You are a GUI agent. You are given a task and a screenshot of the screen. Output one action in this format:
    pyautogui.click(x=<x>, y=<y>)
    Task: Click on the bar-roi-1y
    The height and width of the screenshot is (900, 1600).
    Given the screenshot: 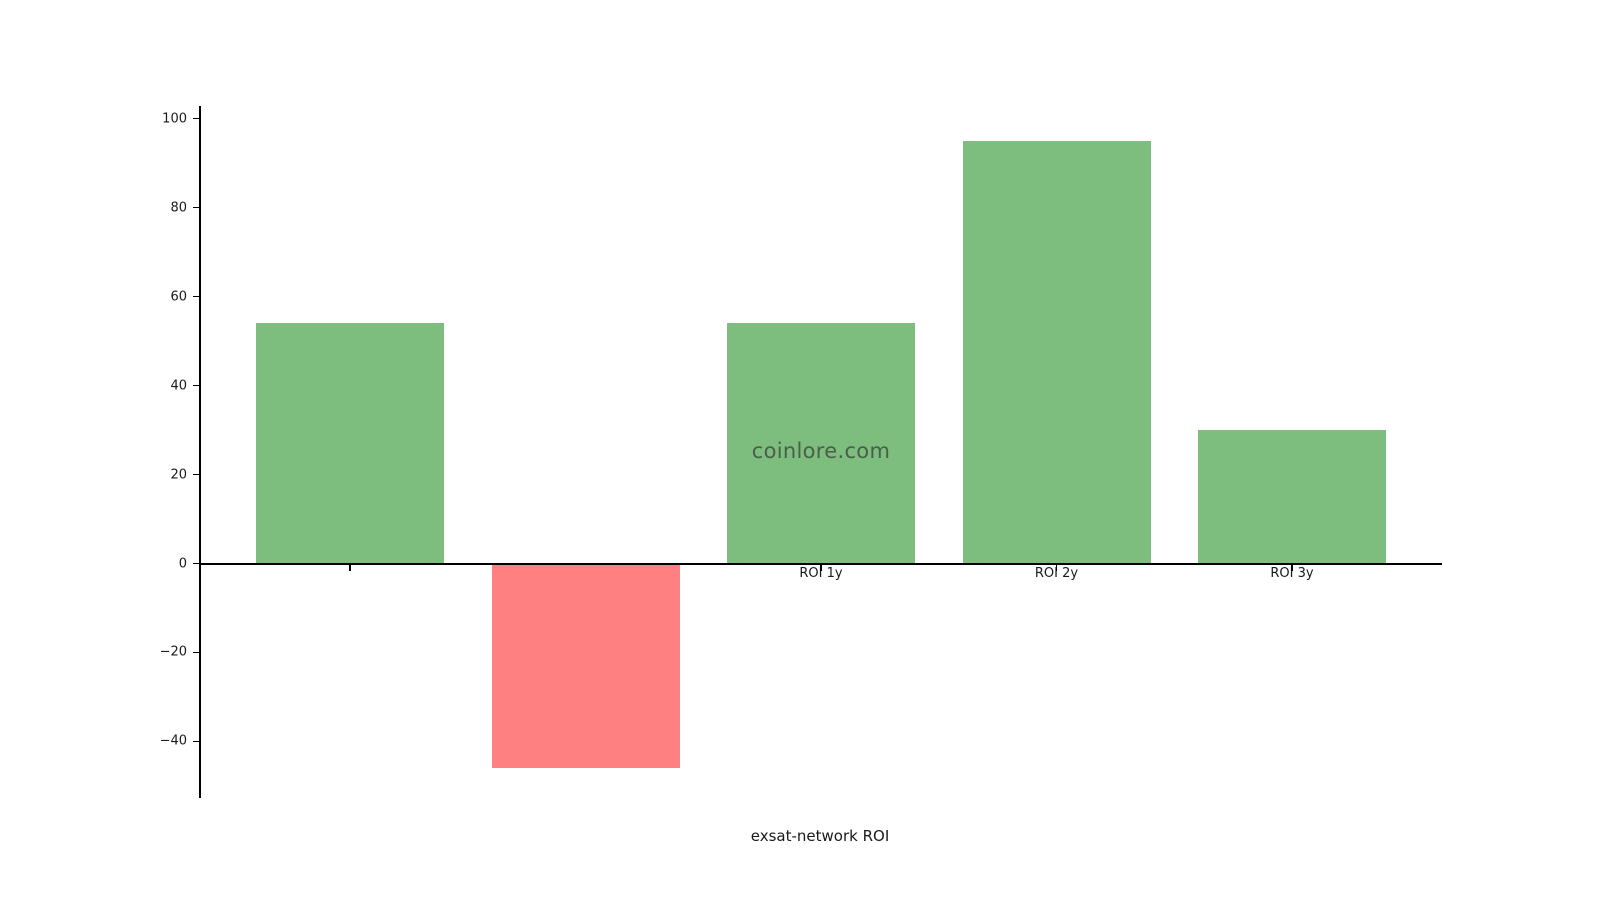 What is the action you would take?
    pyautogui.click(x=821, y=443)
    